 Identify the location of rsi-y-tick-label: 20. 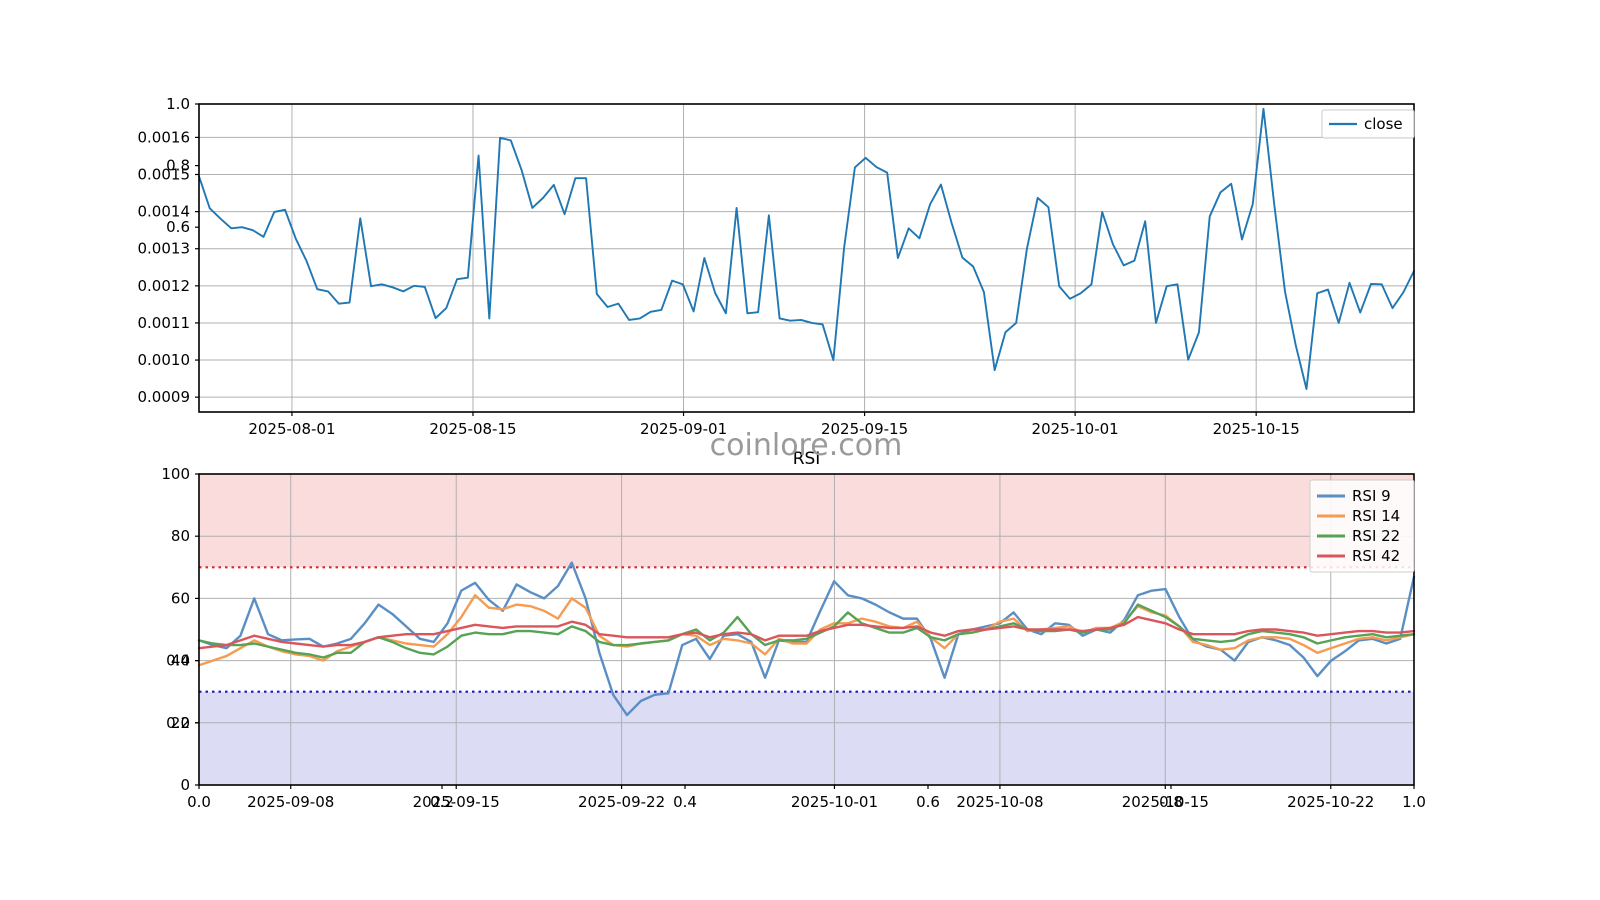
(180, 723).